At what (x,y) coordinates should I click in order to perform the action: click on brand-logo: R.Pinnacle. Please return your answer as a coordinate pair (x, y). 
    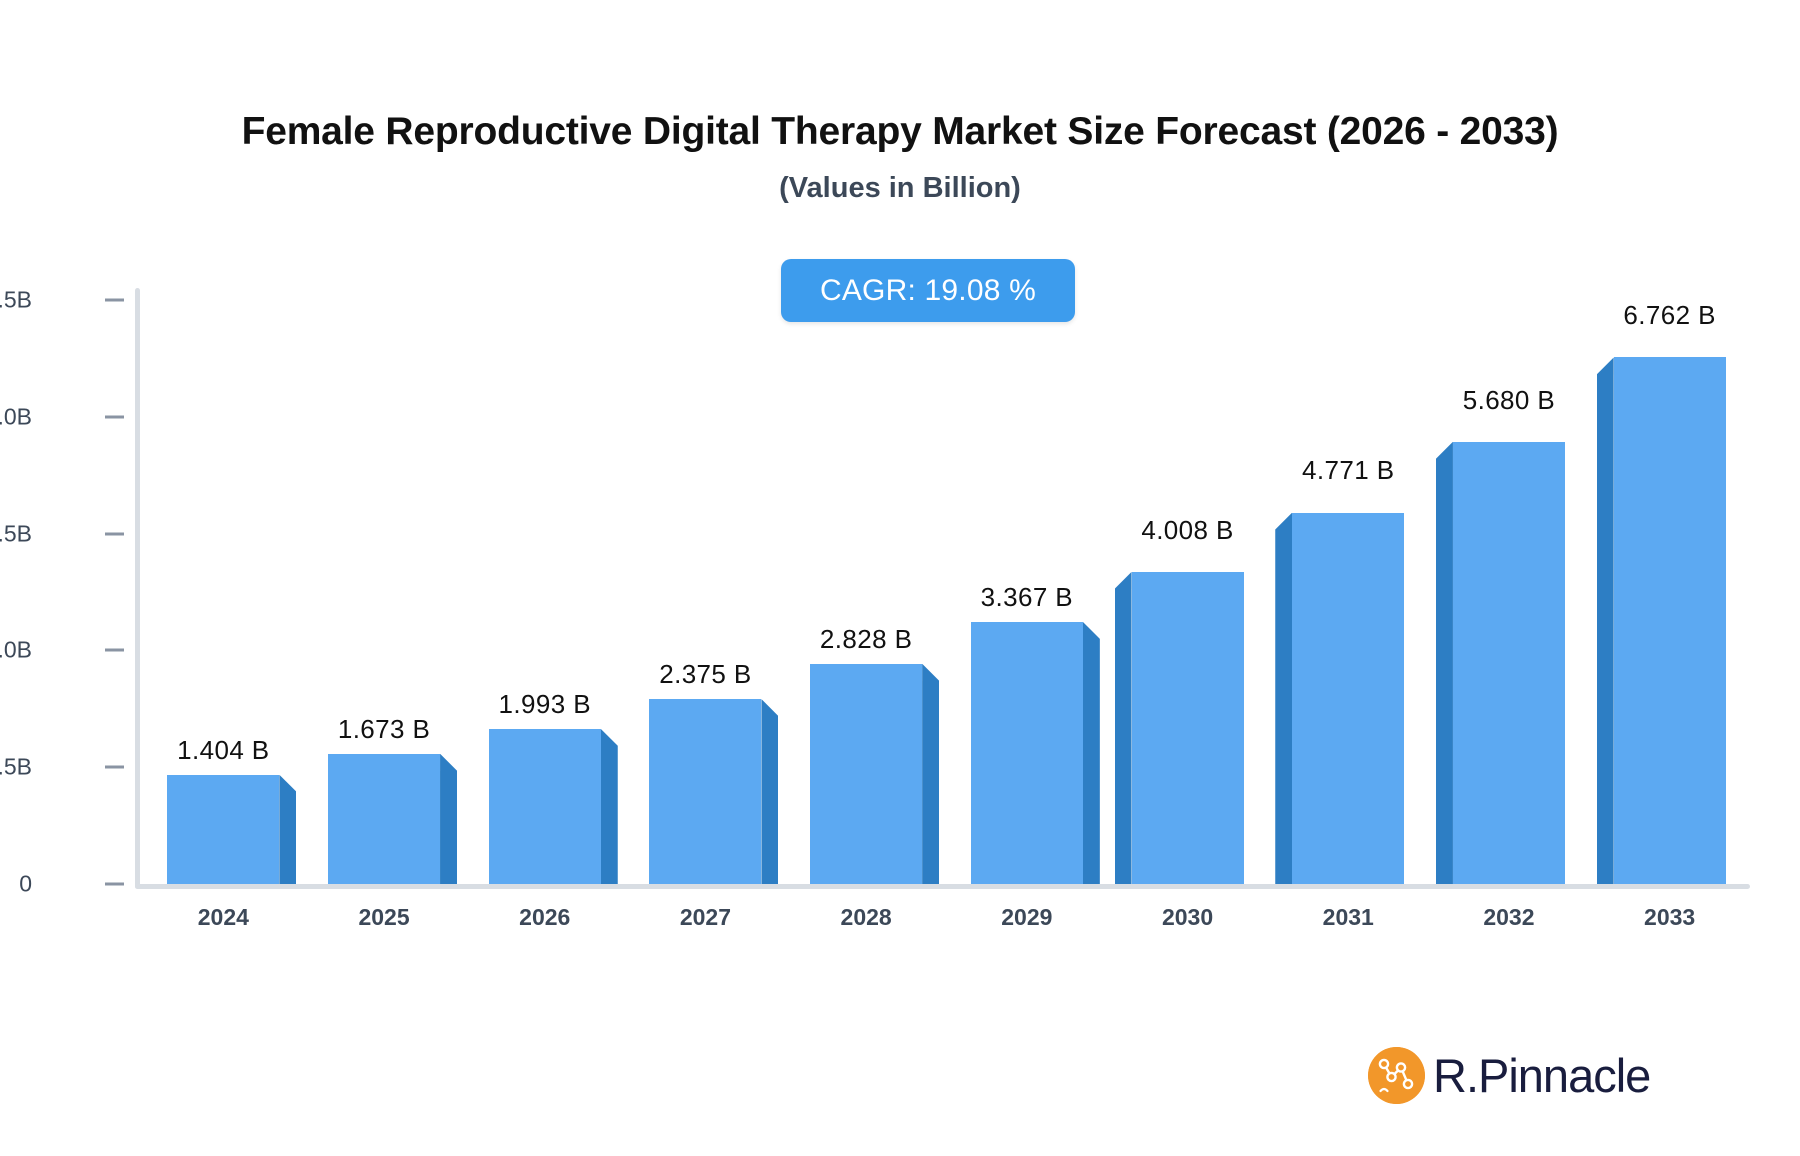
    Looking at the image, I should click on (1509, 1075).